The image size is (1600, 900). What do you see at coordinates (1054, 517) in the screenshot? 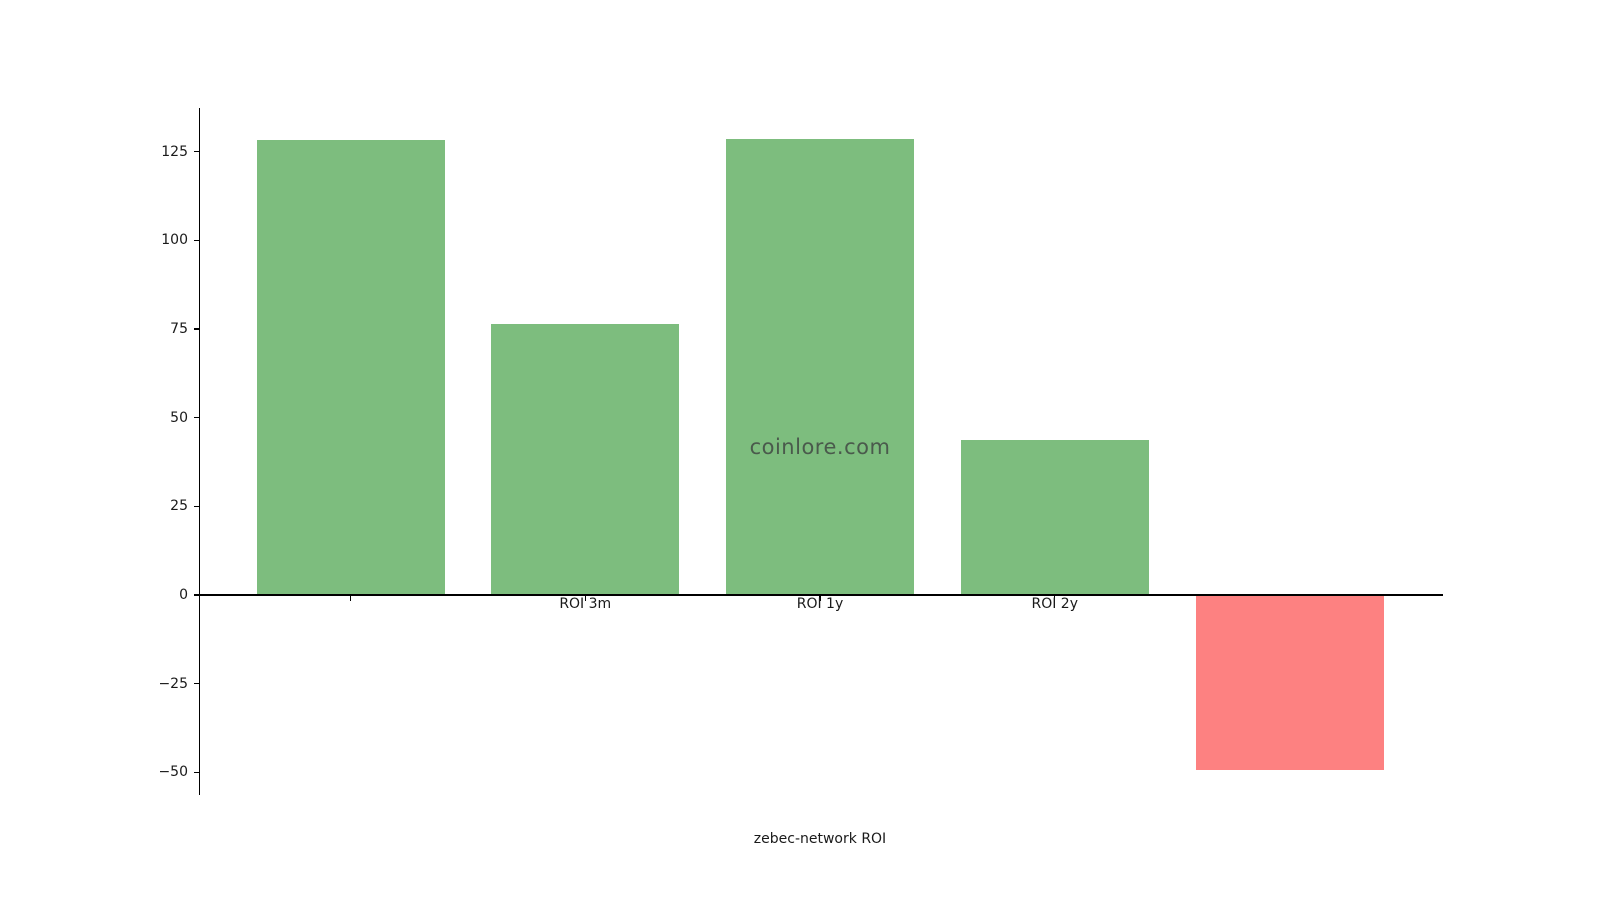
I see `bar-roi-2y` at bounding box center [1054, 517].